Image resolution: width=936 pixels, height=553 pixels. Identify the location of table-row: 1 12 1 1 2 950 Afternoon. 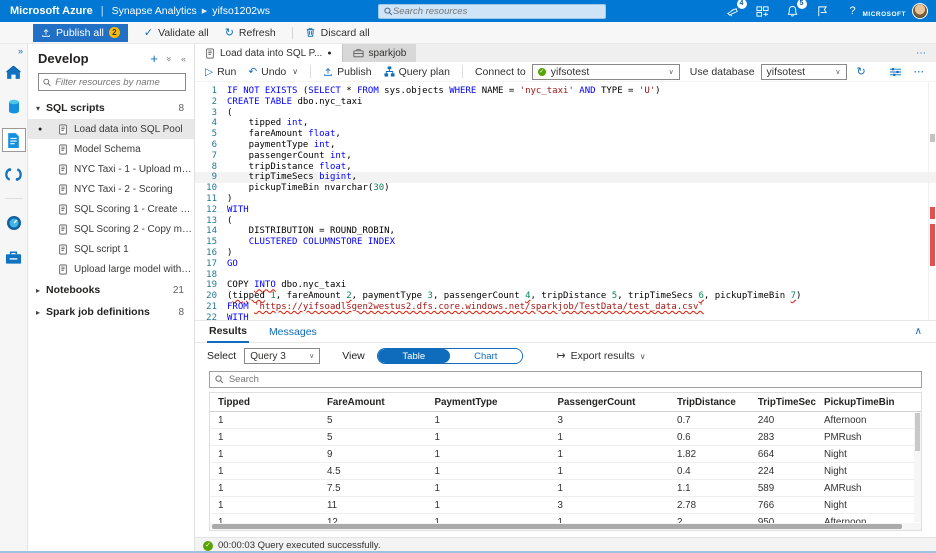
(565, 522).